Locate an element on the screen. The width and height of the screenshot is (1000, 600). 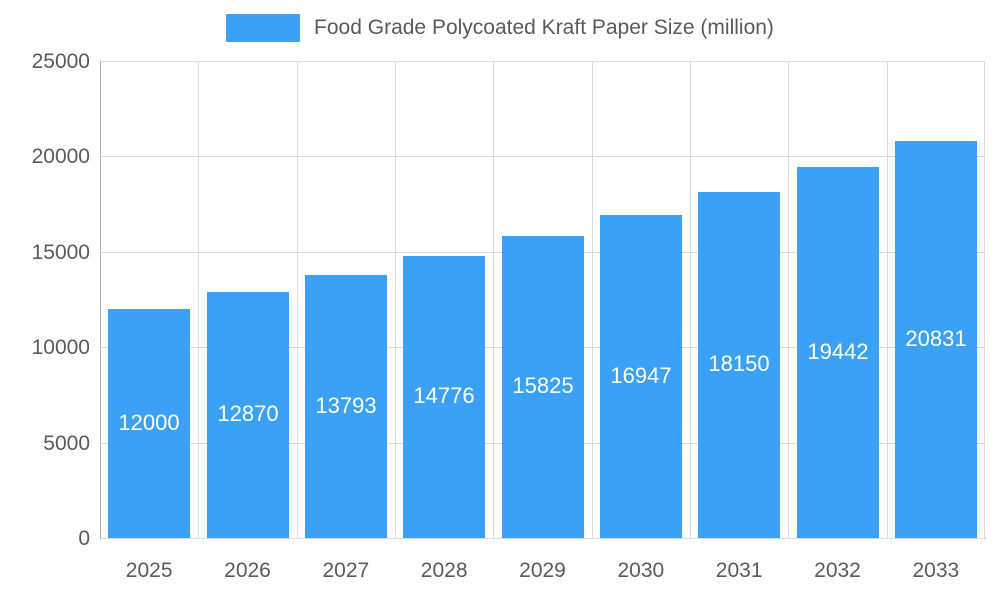
bar: 16947 is located at coordinates (641, 376).